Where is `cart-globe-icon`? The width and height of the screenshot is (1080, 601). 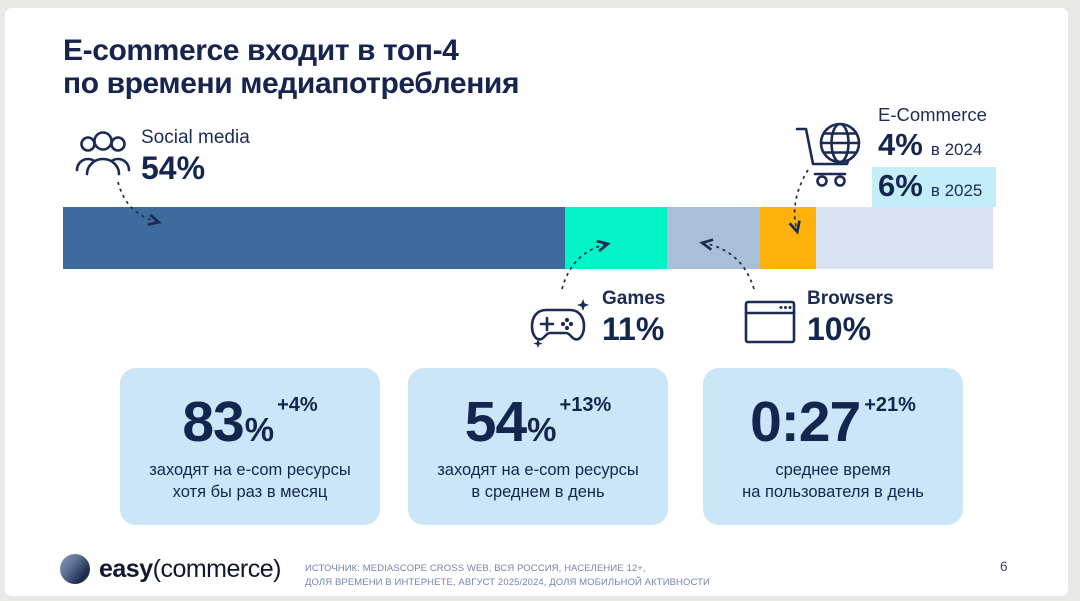 cart-globe-icon is located at coordinates (832, 154).